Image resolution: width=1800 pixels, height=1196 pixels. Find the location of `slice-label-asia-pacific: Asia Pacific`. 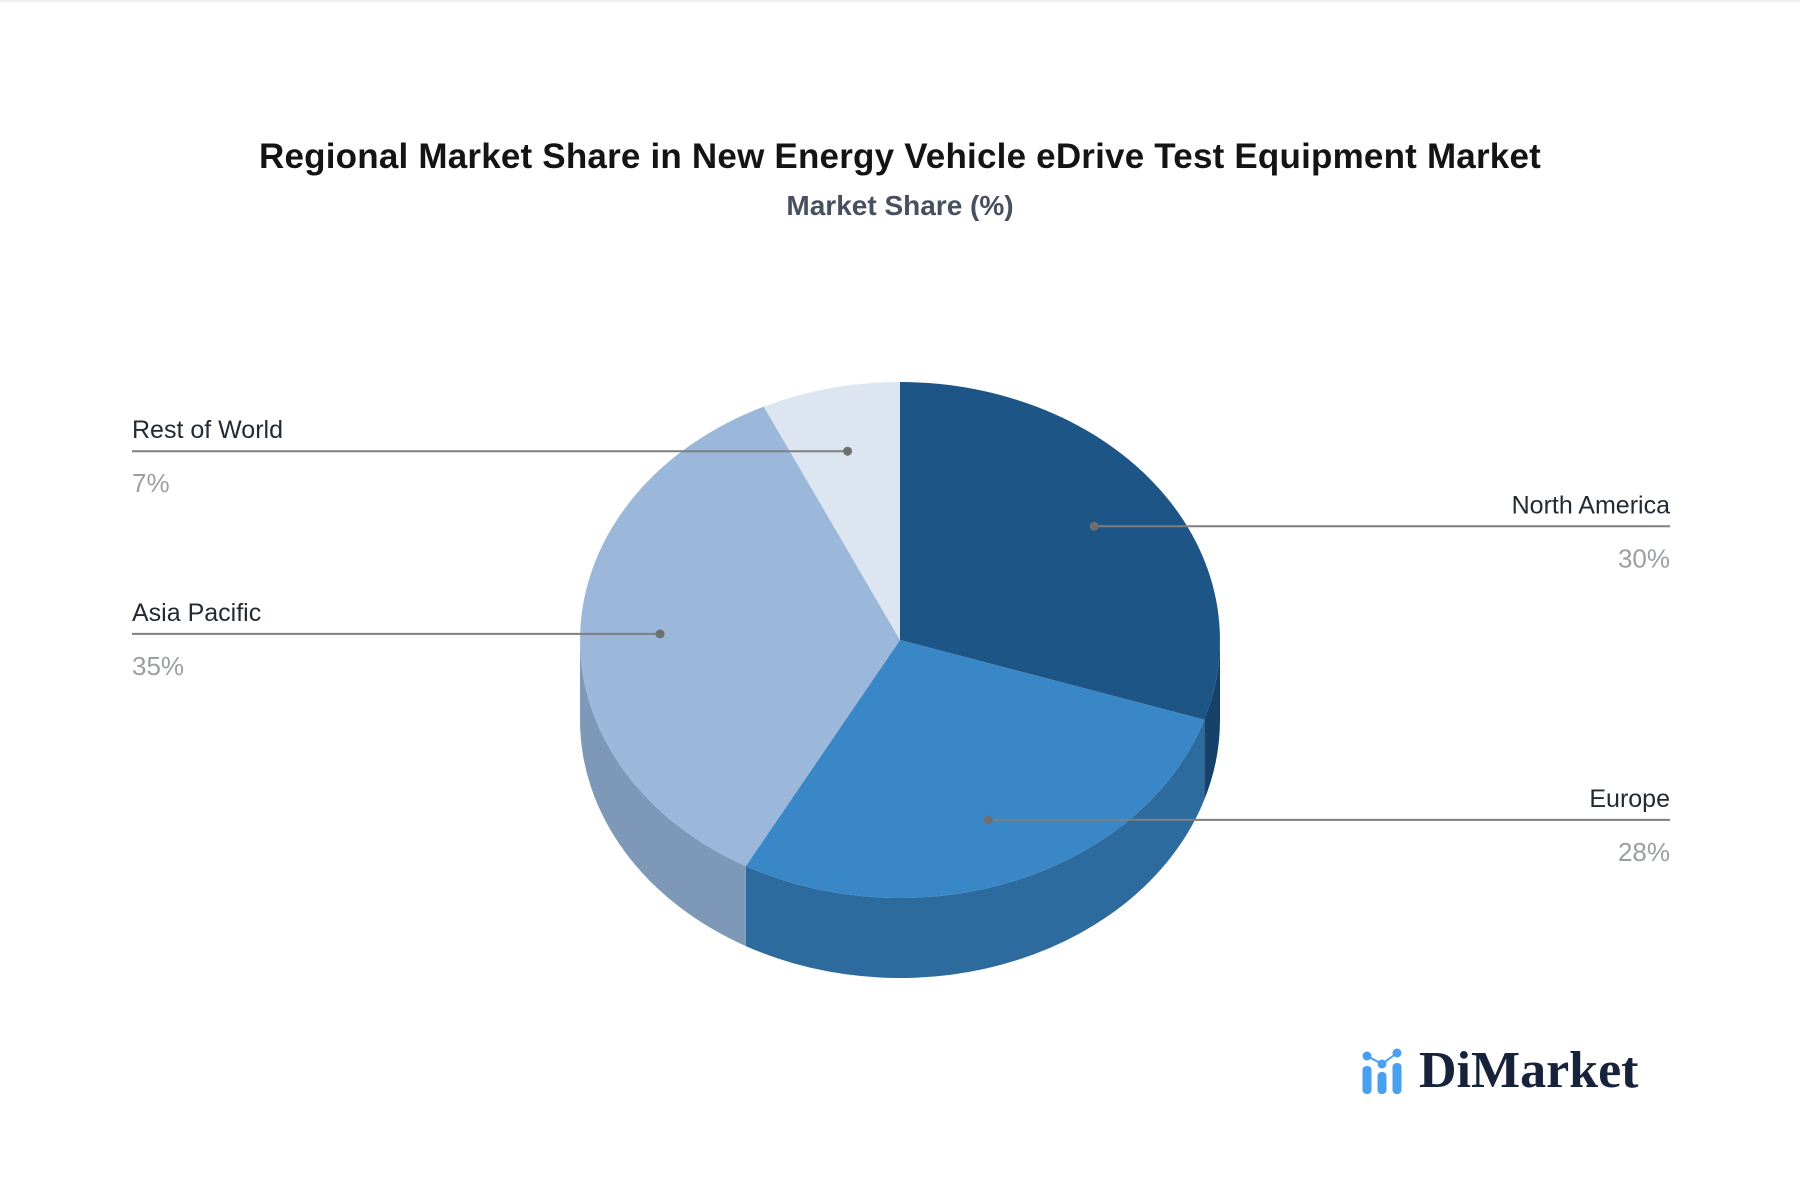

slice-label-asia-pacific: Asia Pacific is located at coordinates (196, 613).